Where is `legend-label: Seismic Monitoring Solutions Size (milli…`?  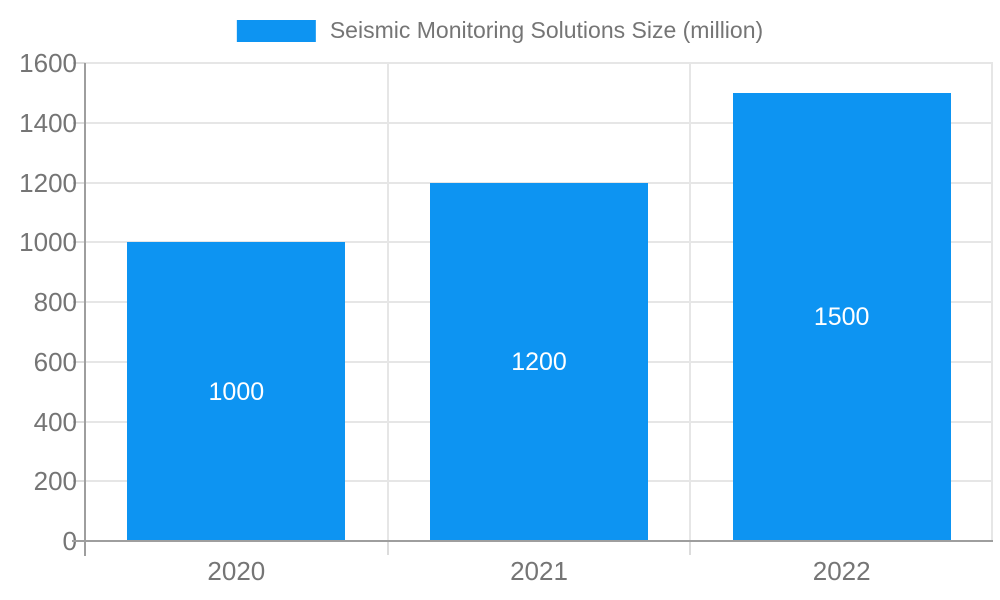 legend-label: Seismic Monitoring Solutions Size (milli… is located at coordinates (546, 30).